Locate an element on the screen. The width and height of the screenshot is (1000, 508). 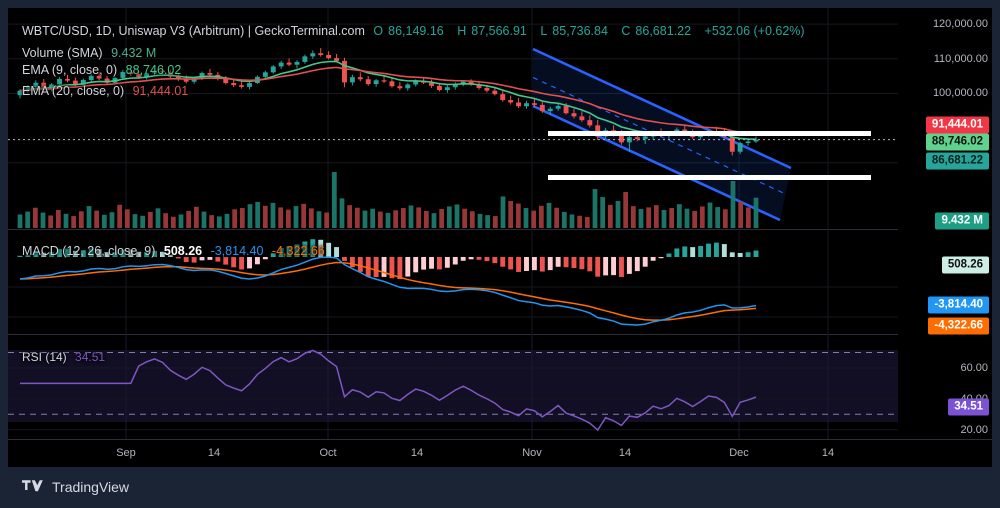
tradingview-logo: TradingView is located at coordinates (75, 487).